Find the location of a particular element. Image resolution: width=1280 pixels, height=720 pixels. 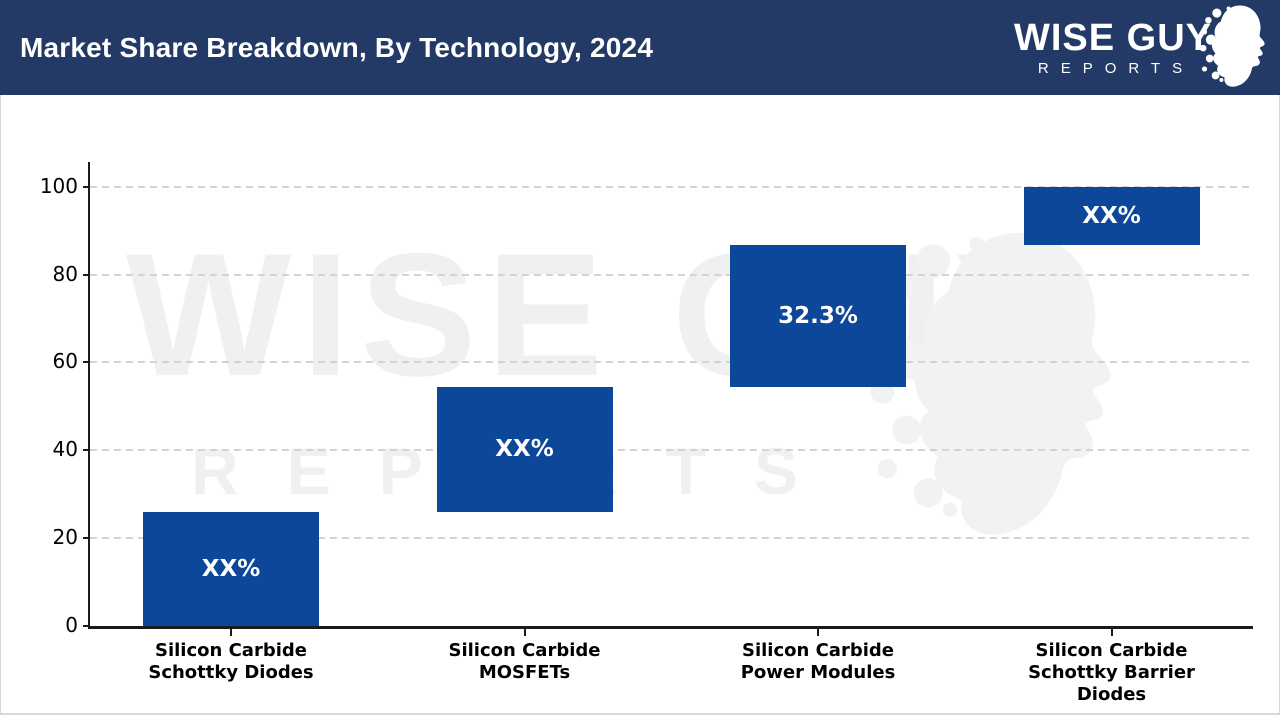

bar-value-label: 32.3% is located at coordinates (818, 316).